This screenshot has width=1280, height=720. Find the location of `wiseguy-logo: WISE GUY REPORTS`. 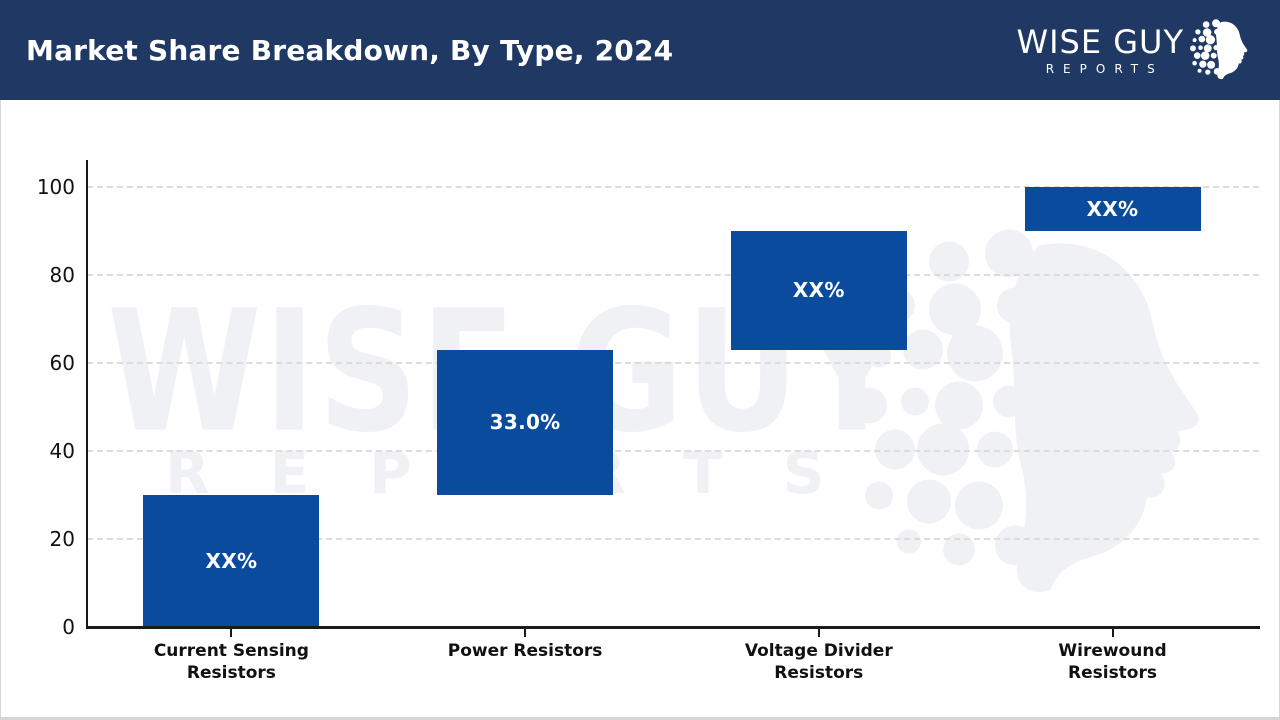

wiseguy-logo: WISE GUY REPORTS is located at coordinates (1135, 50).